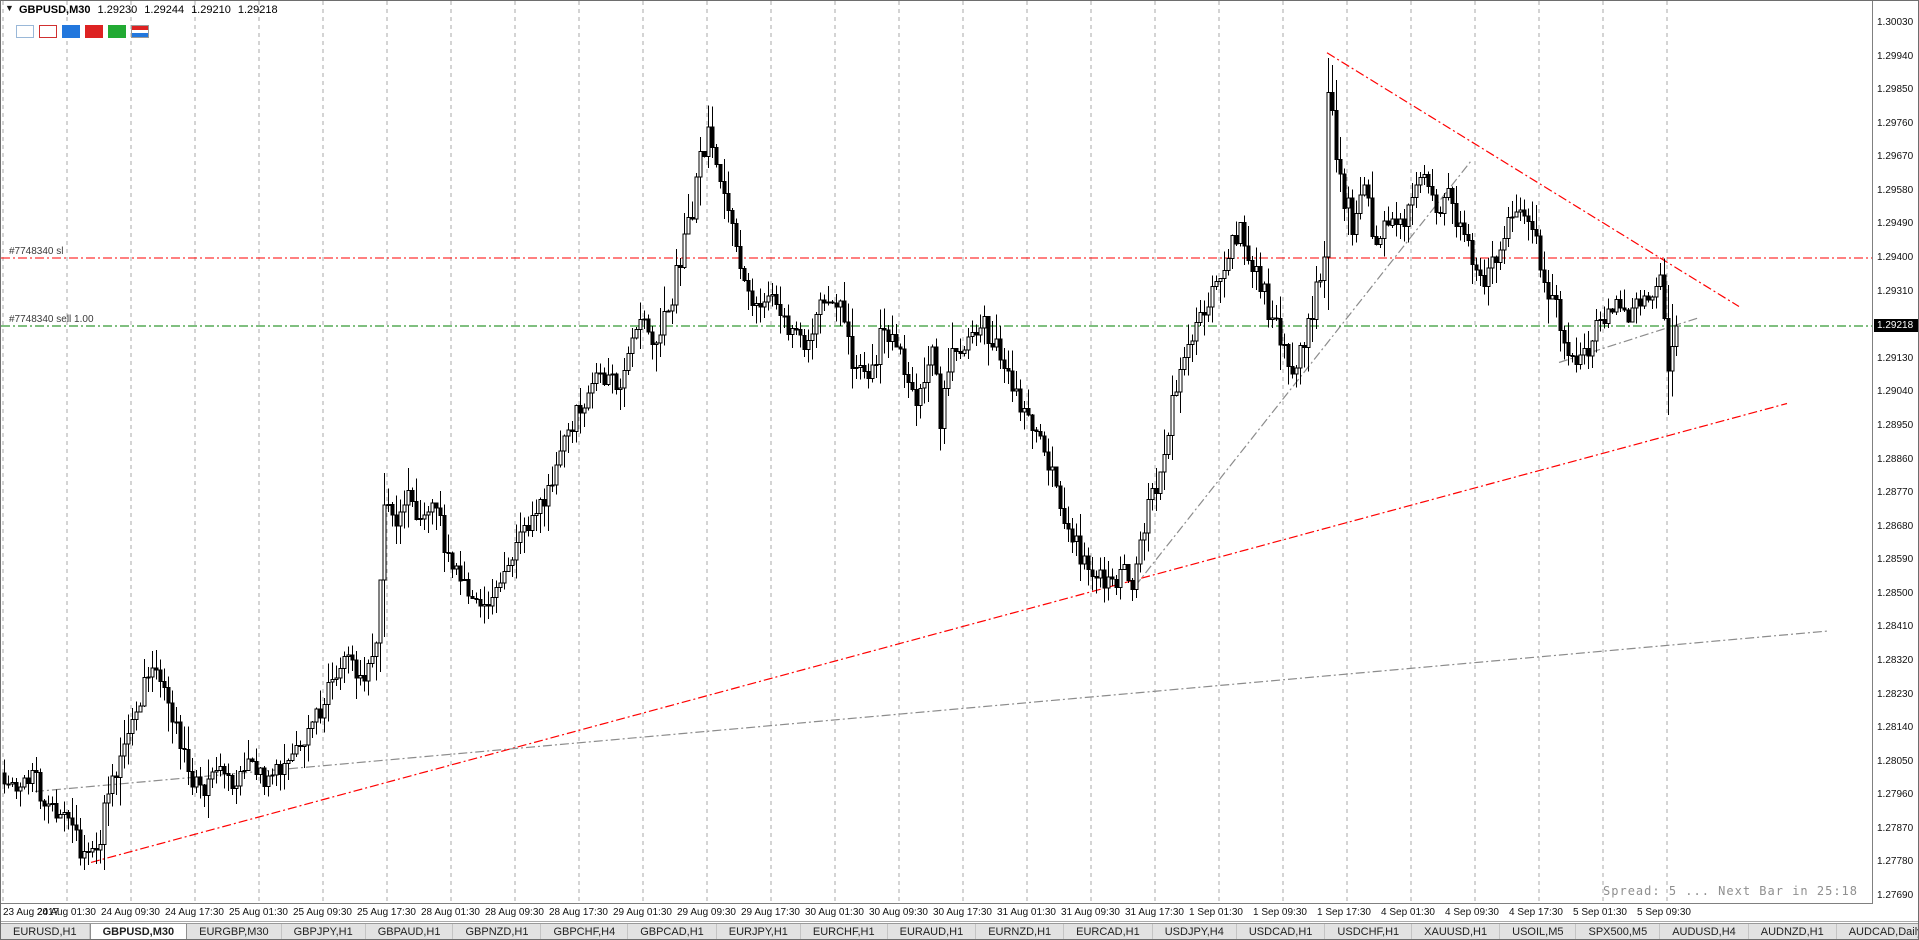  I want to click on time-axis-label: 28 Aug 17:30, so click(578, 912).